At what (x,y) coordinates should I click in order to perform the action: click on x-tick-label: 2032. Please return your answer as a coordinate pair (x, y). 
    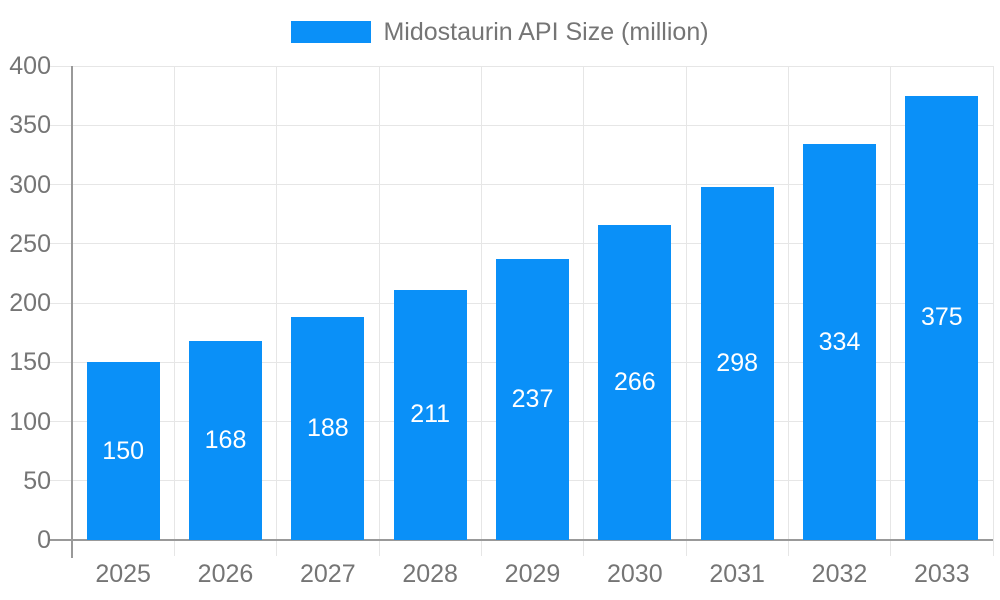
    Looking at the image, I should click on (839, 574).